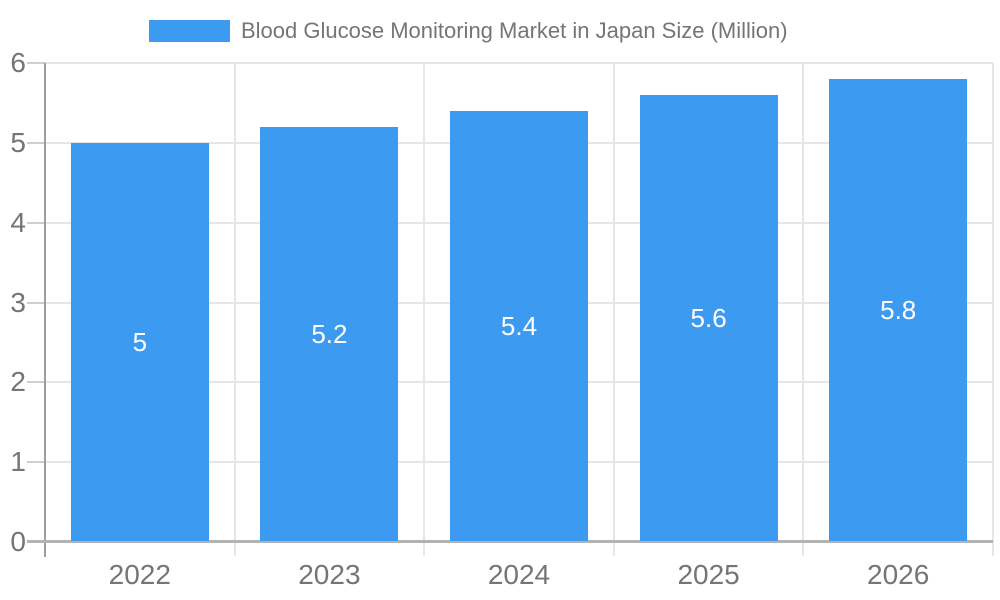 This screenshot has height=600, width=1000. I want to click on x-axis-tick-label: 2026, so click(898, 574).